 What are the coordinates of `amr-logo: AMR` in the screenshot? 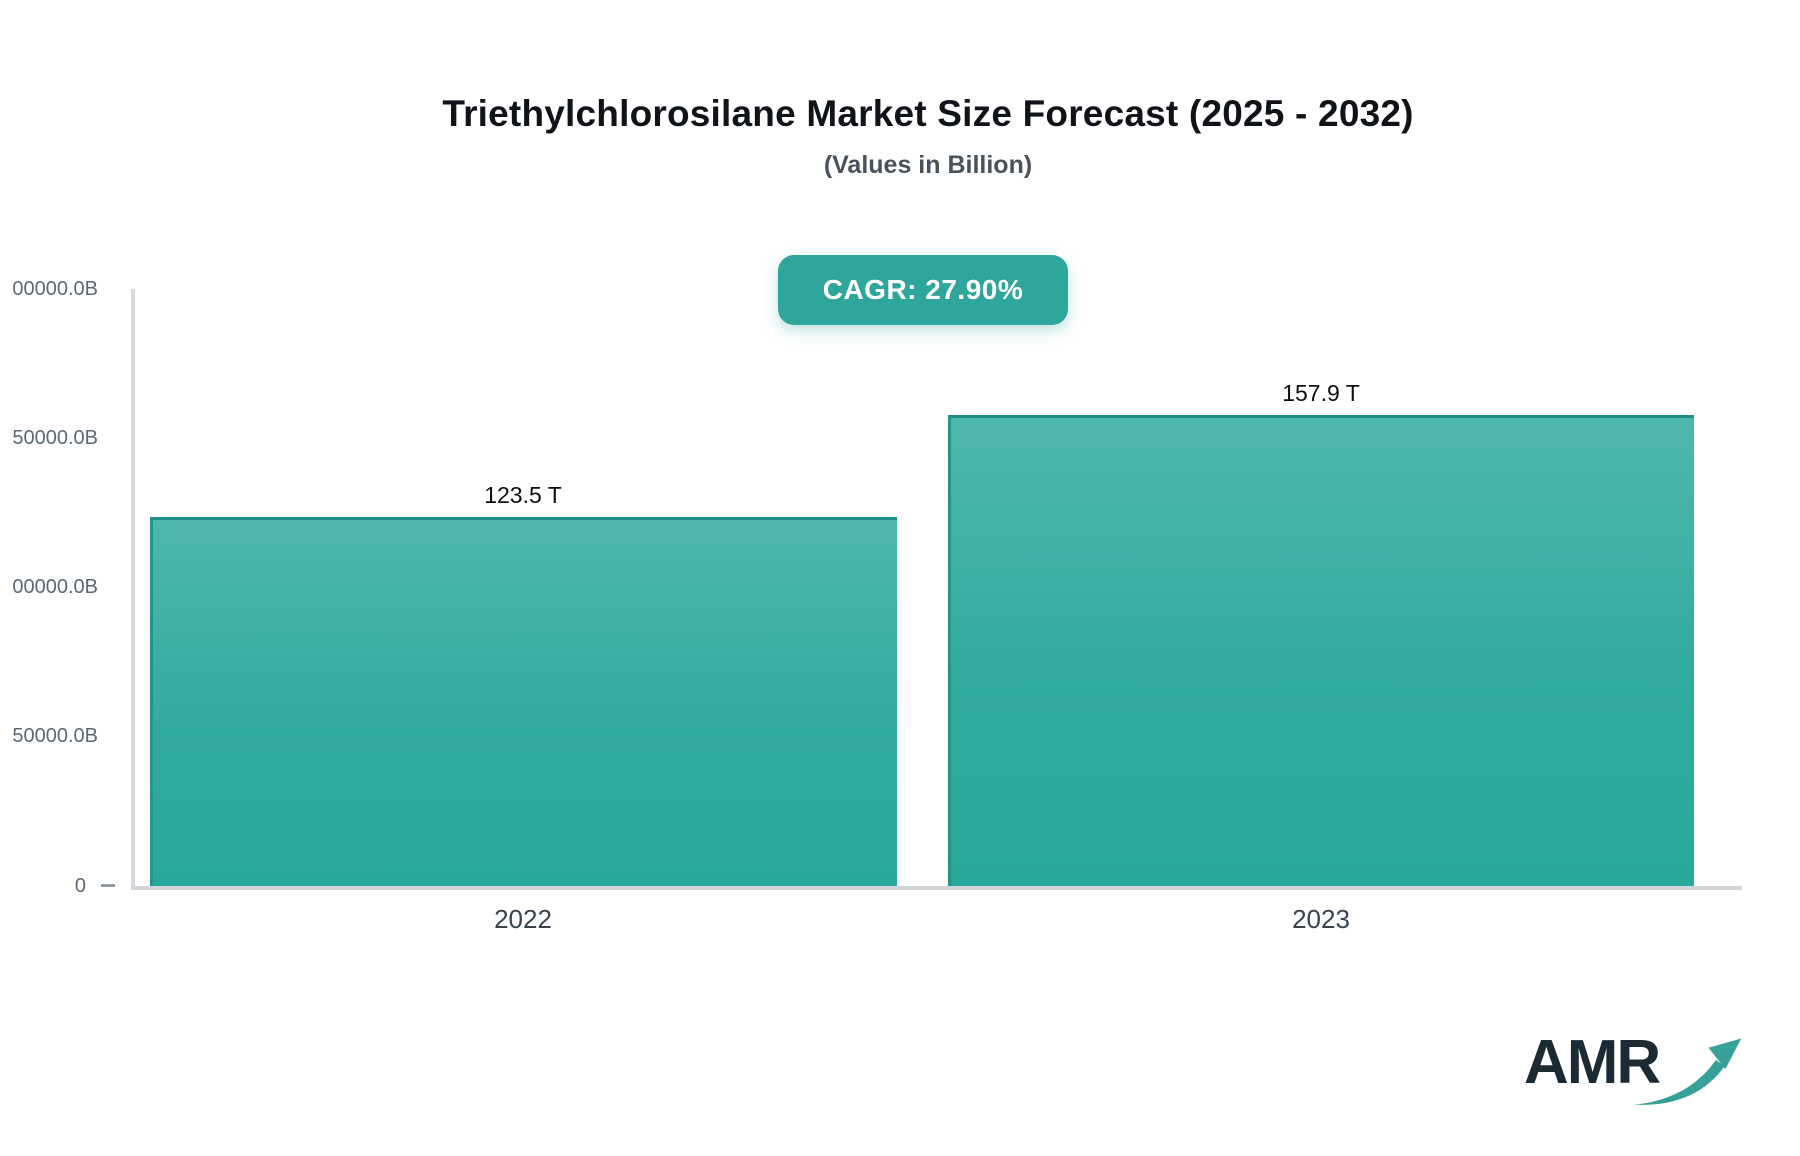 It's located at (1634, 1072).